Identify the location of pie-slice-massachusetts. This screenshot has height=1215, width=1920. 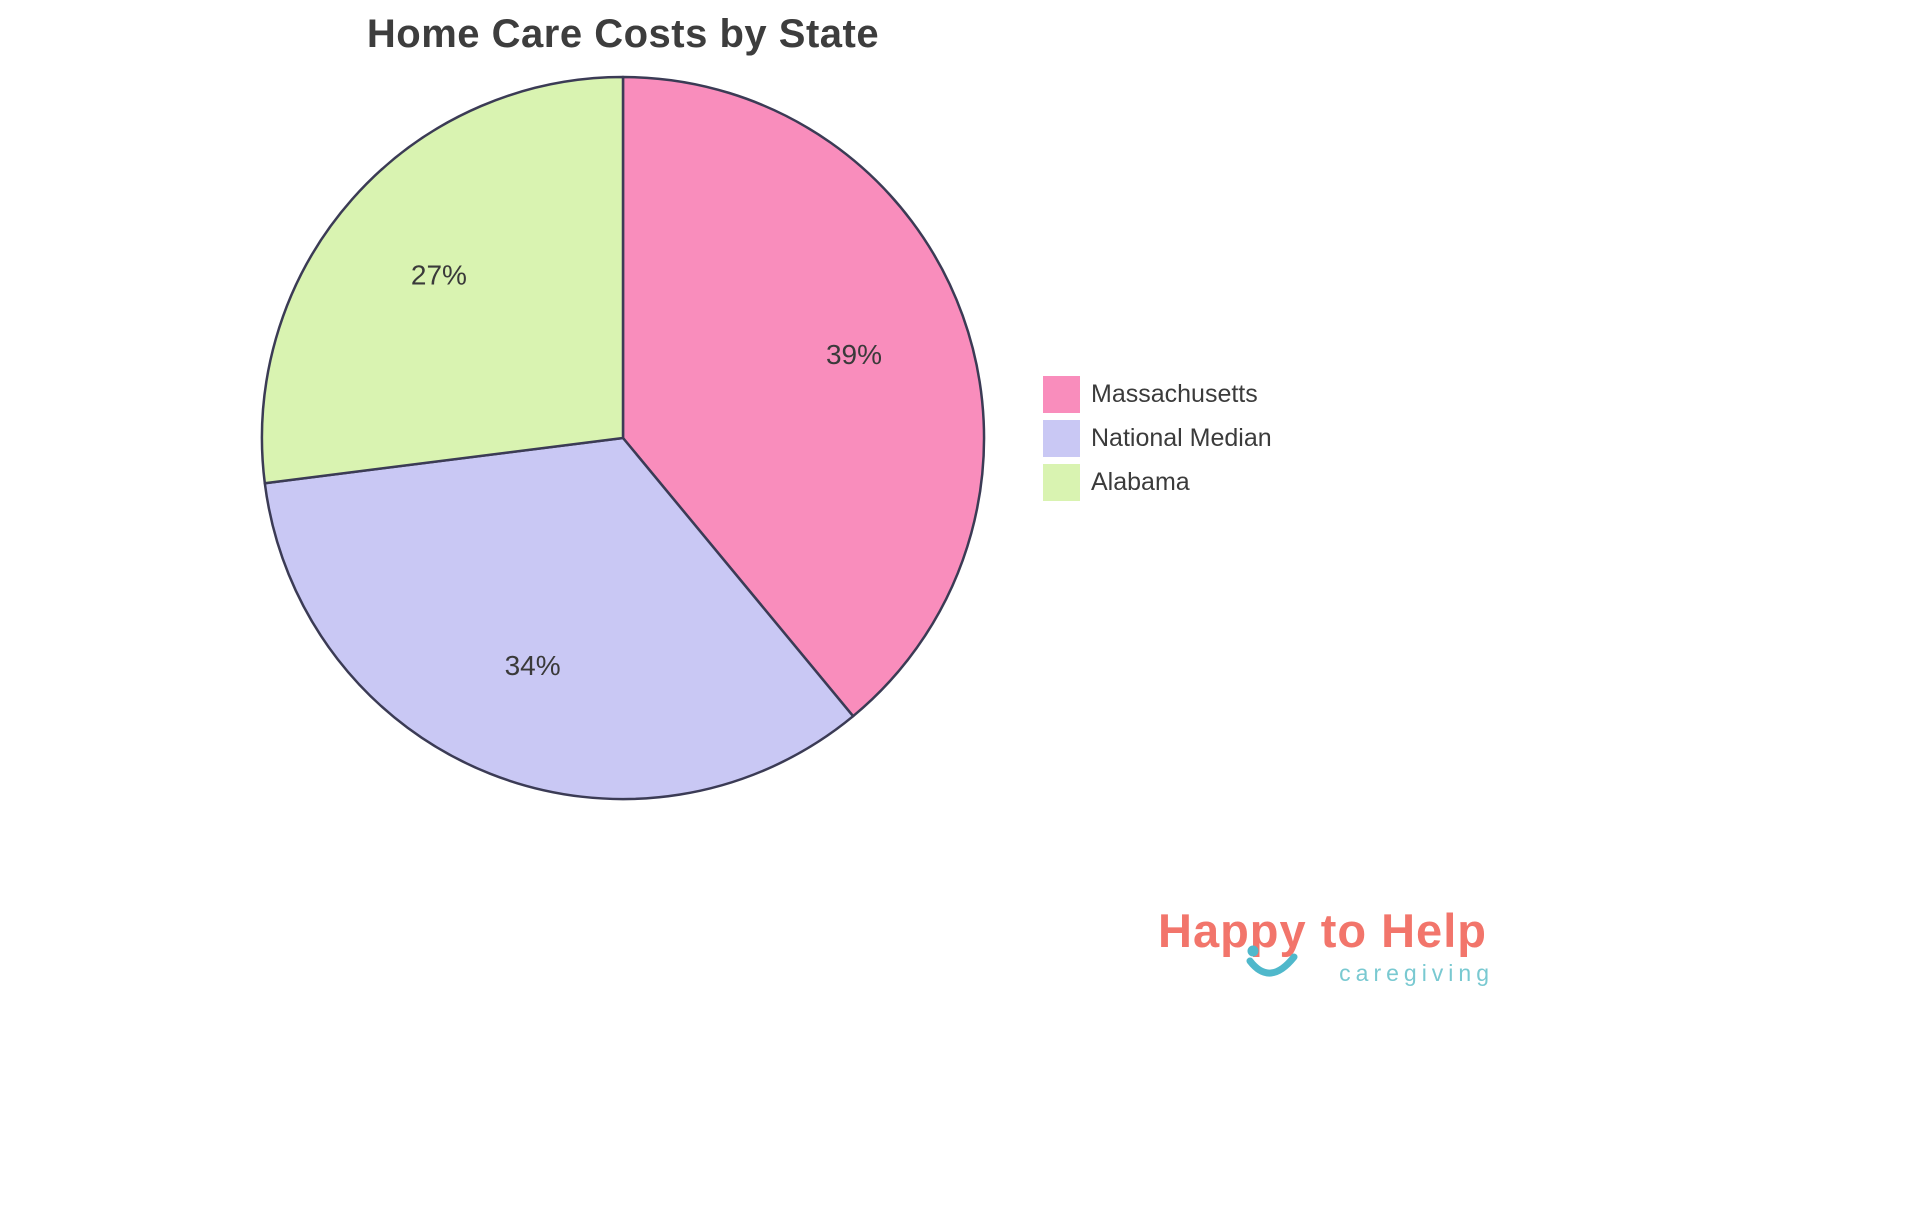
(803, 396).